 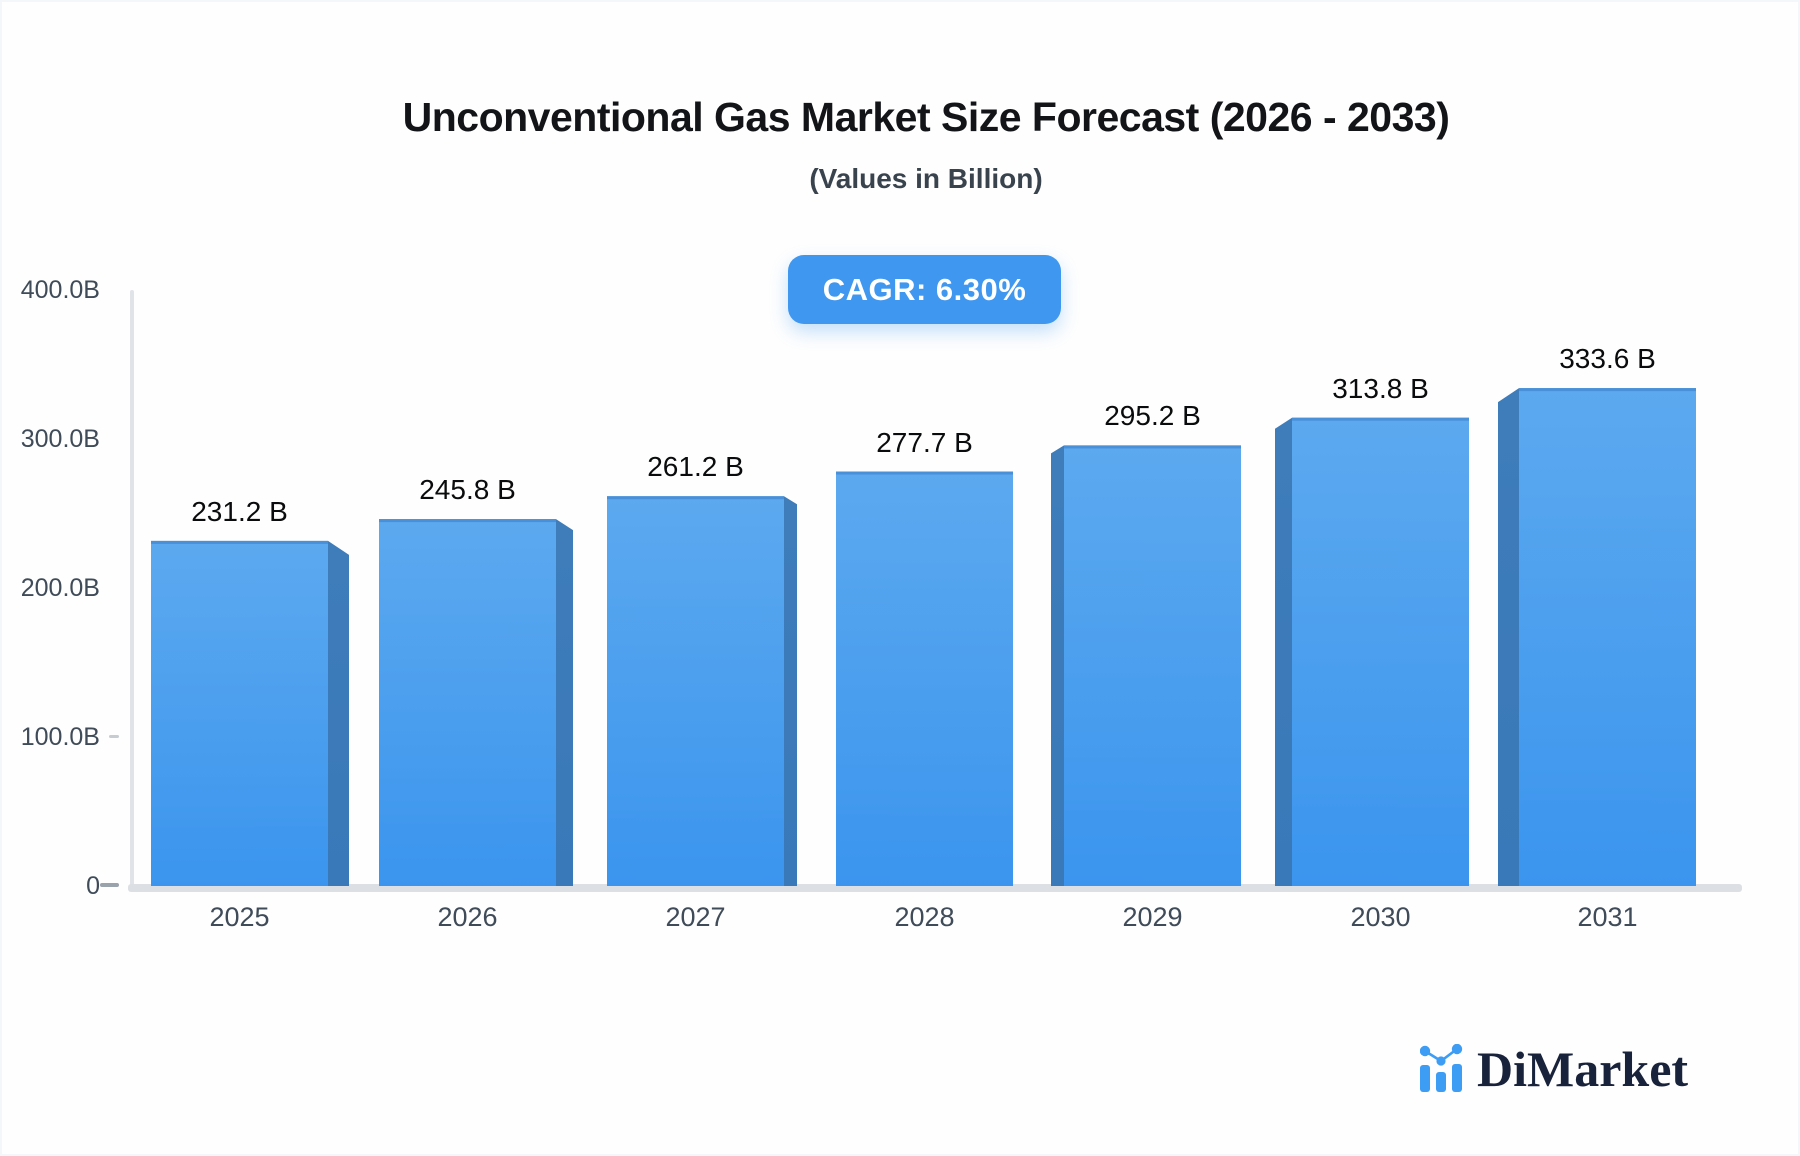 I want to click on bar-value-label-2029: 295.2 B, so click(x=1152, y=416).